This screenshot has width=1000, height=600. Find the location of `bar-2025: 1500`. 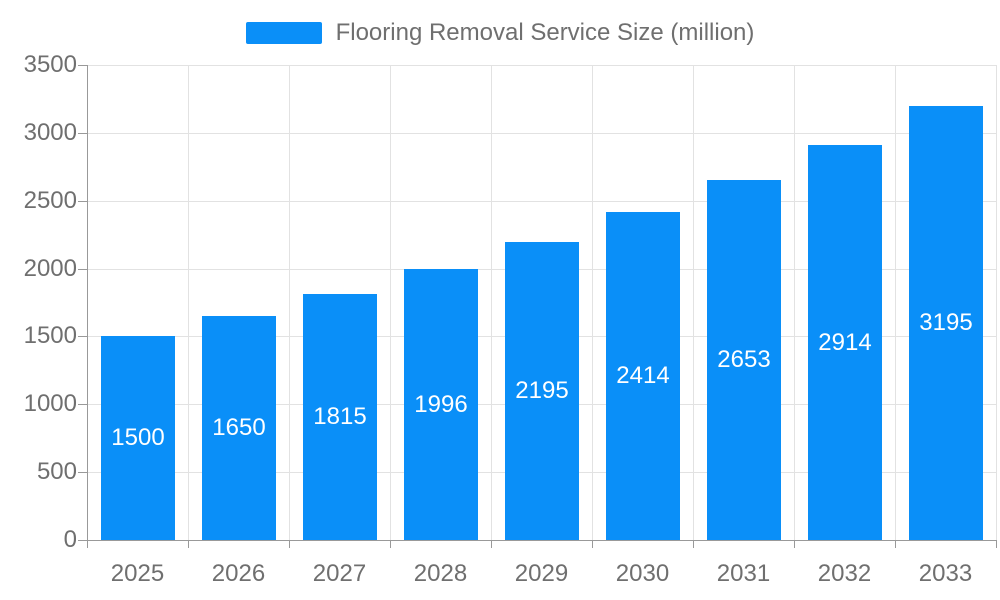

bar-2025: 1500 is located at coordinates (138, 438).